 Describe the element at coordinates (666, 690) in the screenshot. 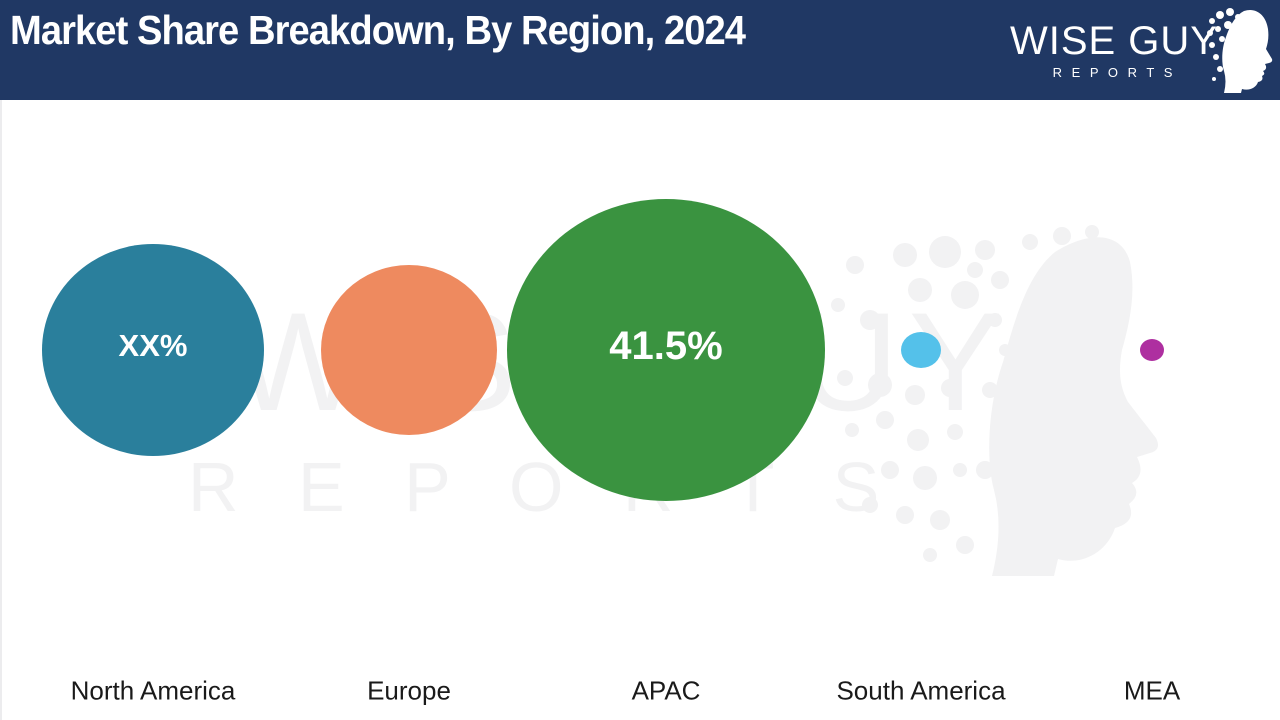

I see `category-label-apac: APAC` at that location.